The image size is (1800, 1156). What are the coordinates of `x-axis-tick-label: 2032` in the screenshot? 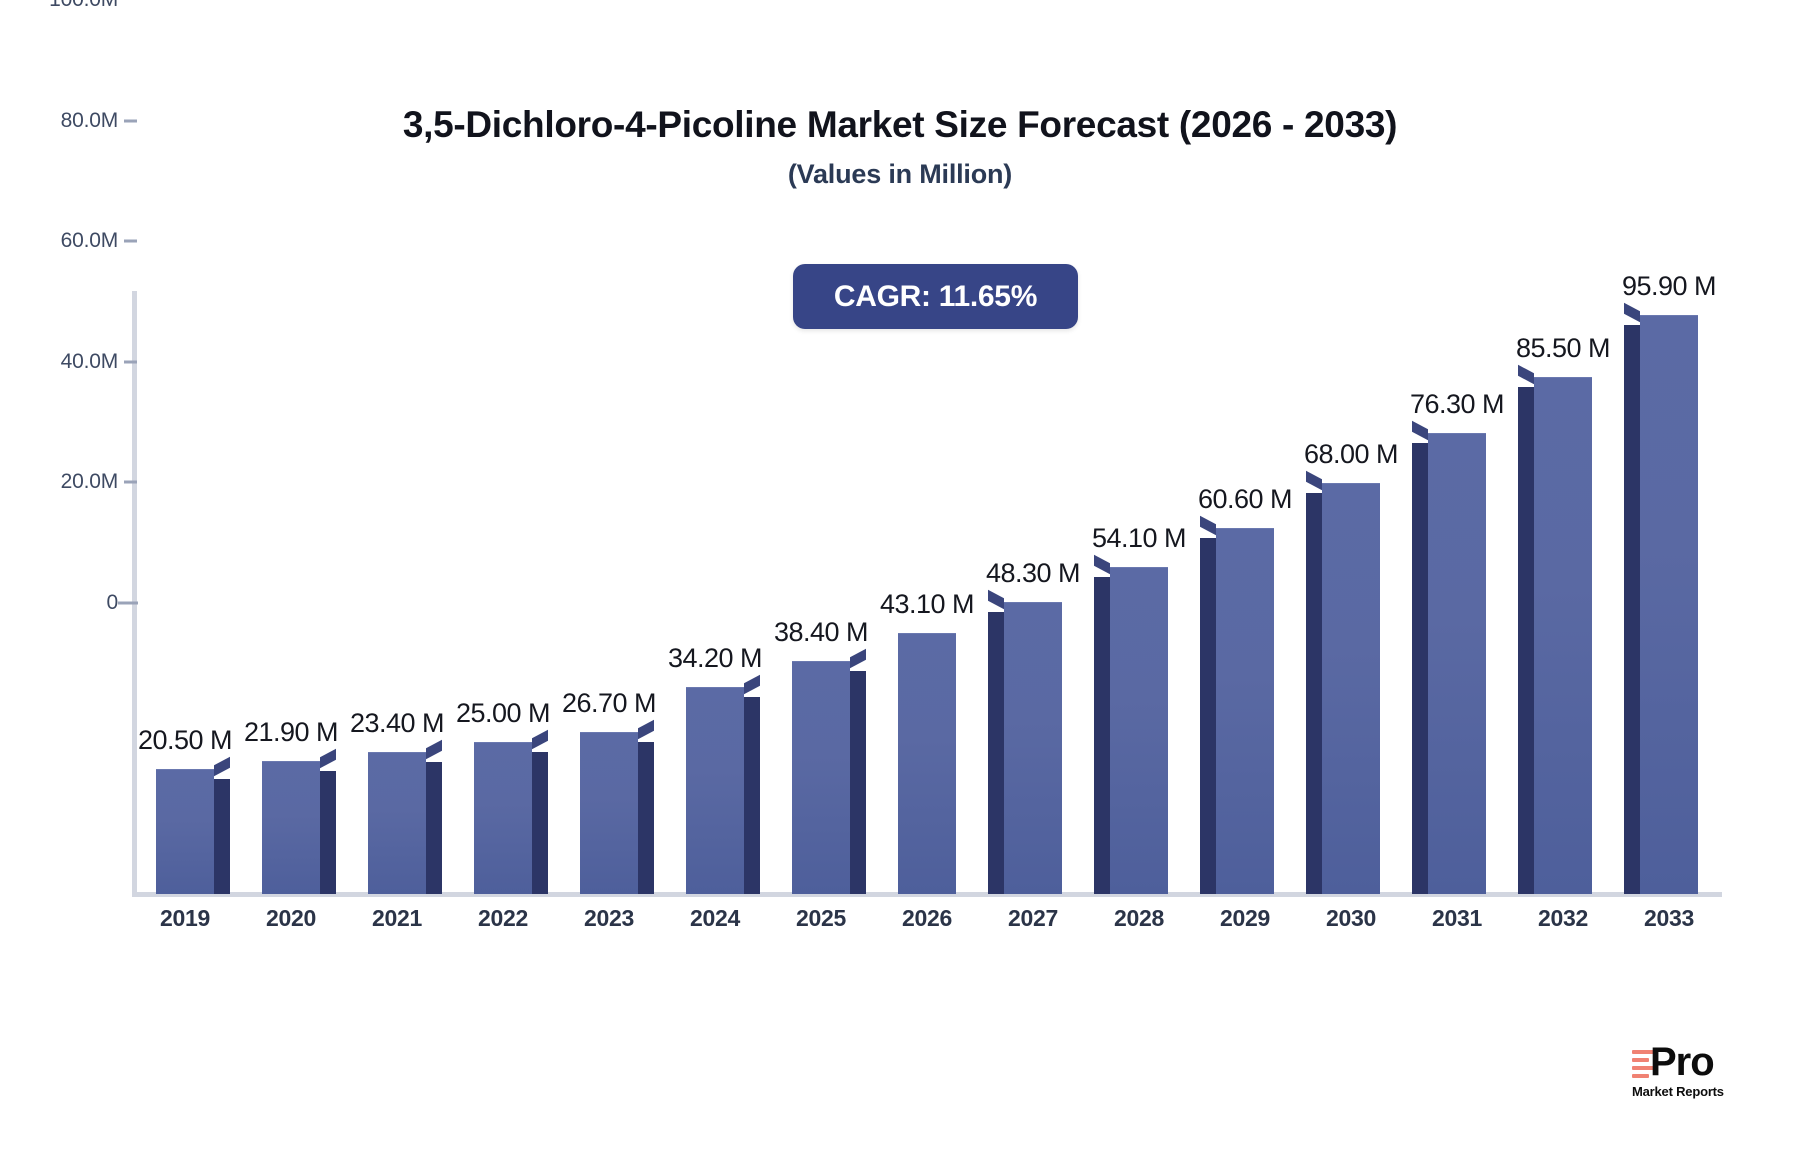 It's located at (1563, 918).